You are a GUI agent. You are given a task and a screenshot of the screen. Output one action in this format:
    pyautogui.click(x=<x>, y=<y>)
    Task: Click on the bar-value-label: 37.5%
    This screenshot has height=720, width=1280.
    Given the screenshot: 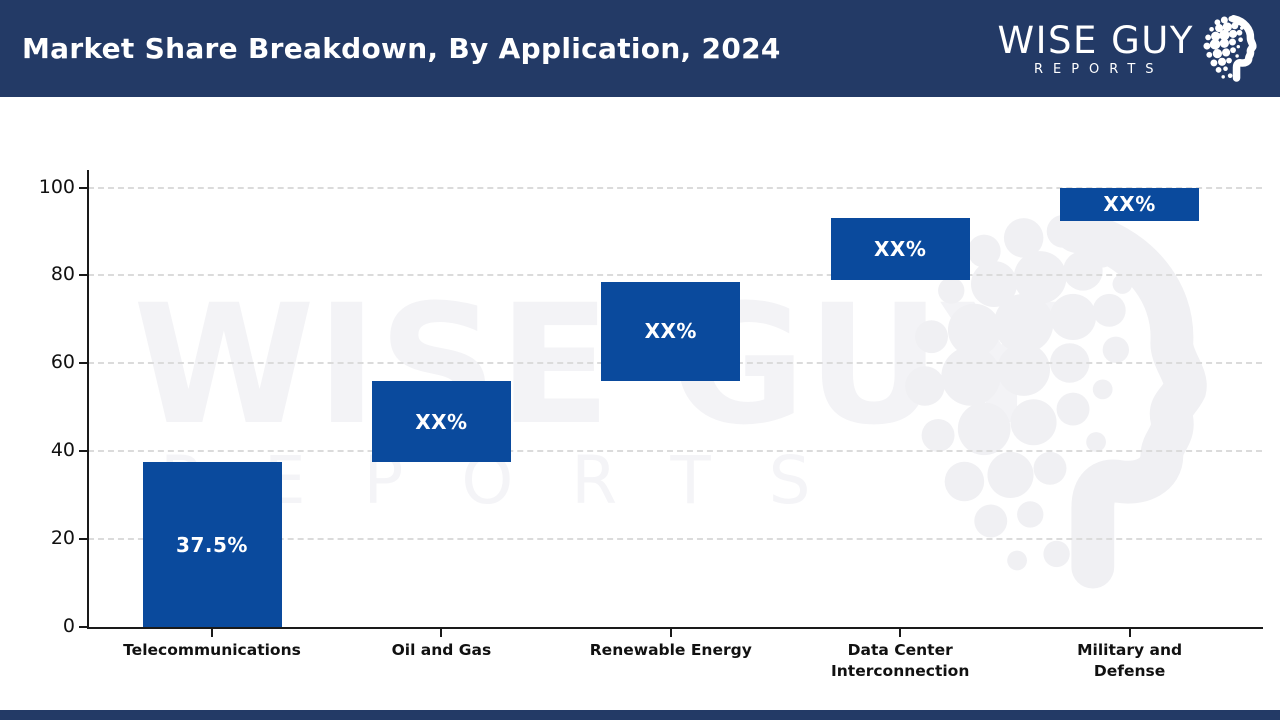 What is the action you would take?
    pyautogui.click(x=212, y=544)
    